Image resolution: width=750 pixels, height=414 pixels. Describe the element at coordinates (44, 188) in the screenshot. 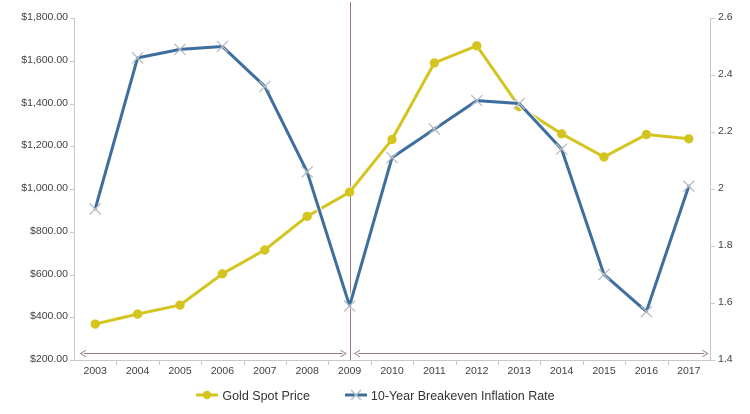

I see `left-axis-tick-label: $1,000.00` at that location.